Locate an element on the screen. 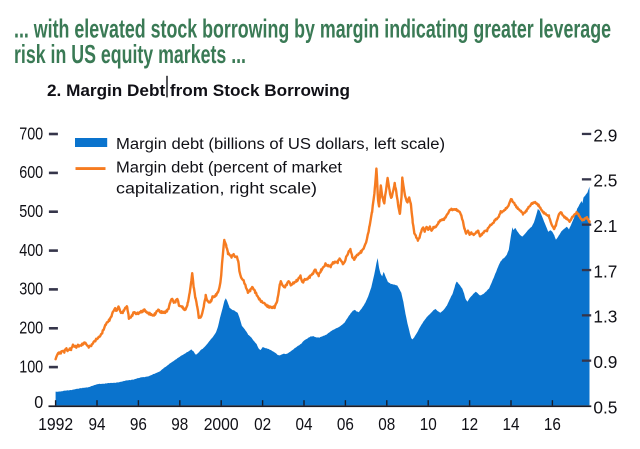 This screenshot has width=640, height=449. svg-text: 0.5 is located at coordinates (605, 407).